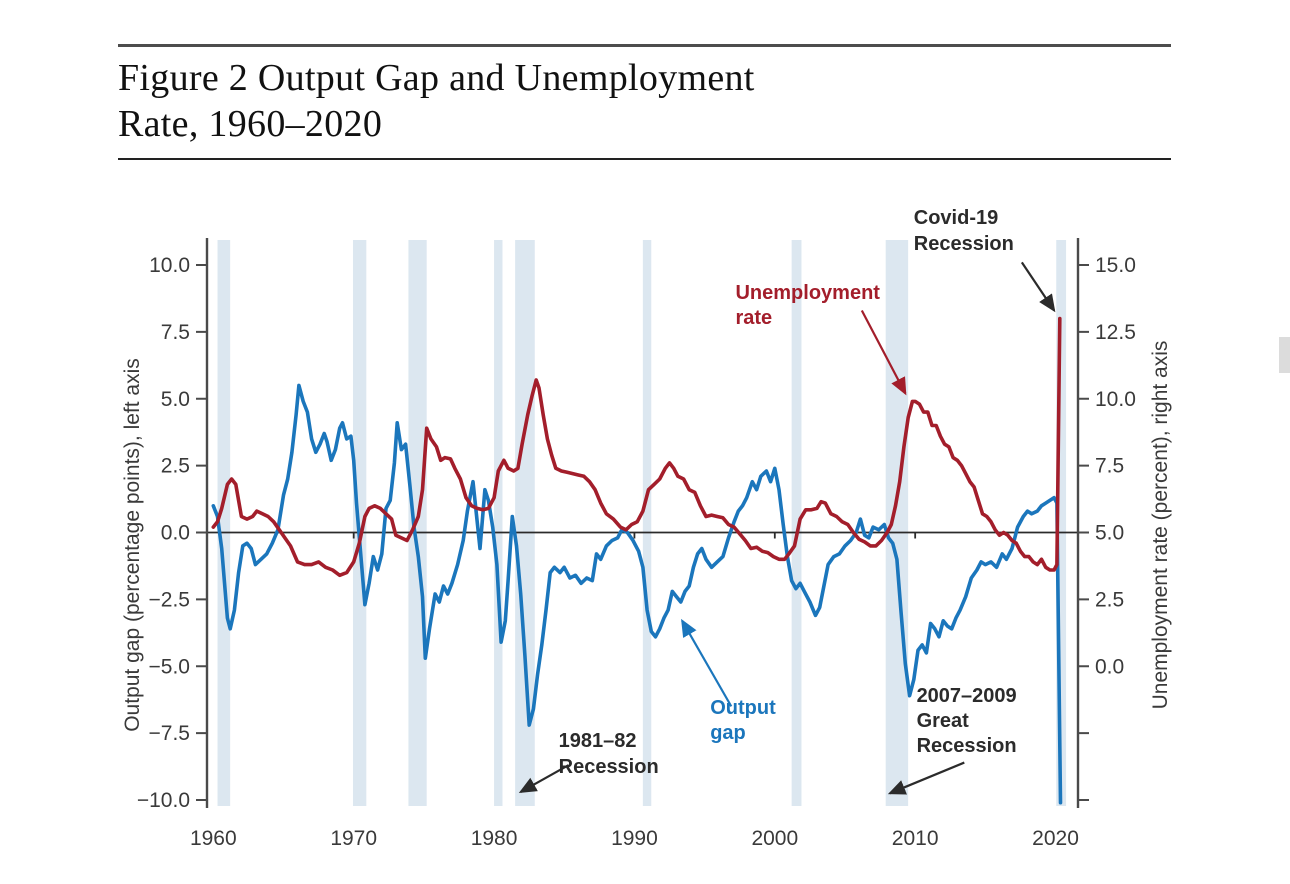  I want to click on left-axis-tick-label: −5.0, so click(169, 666).